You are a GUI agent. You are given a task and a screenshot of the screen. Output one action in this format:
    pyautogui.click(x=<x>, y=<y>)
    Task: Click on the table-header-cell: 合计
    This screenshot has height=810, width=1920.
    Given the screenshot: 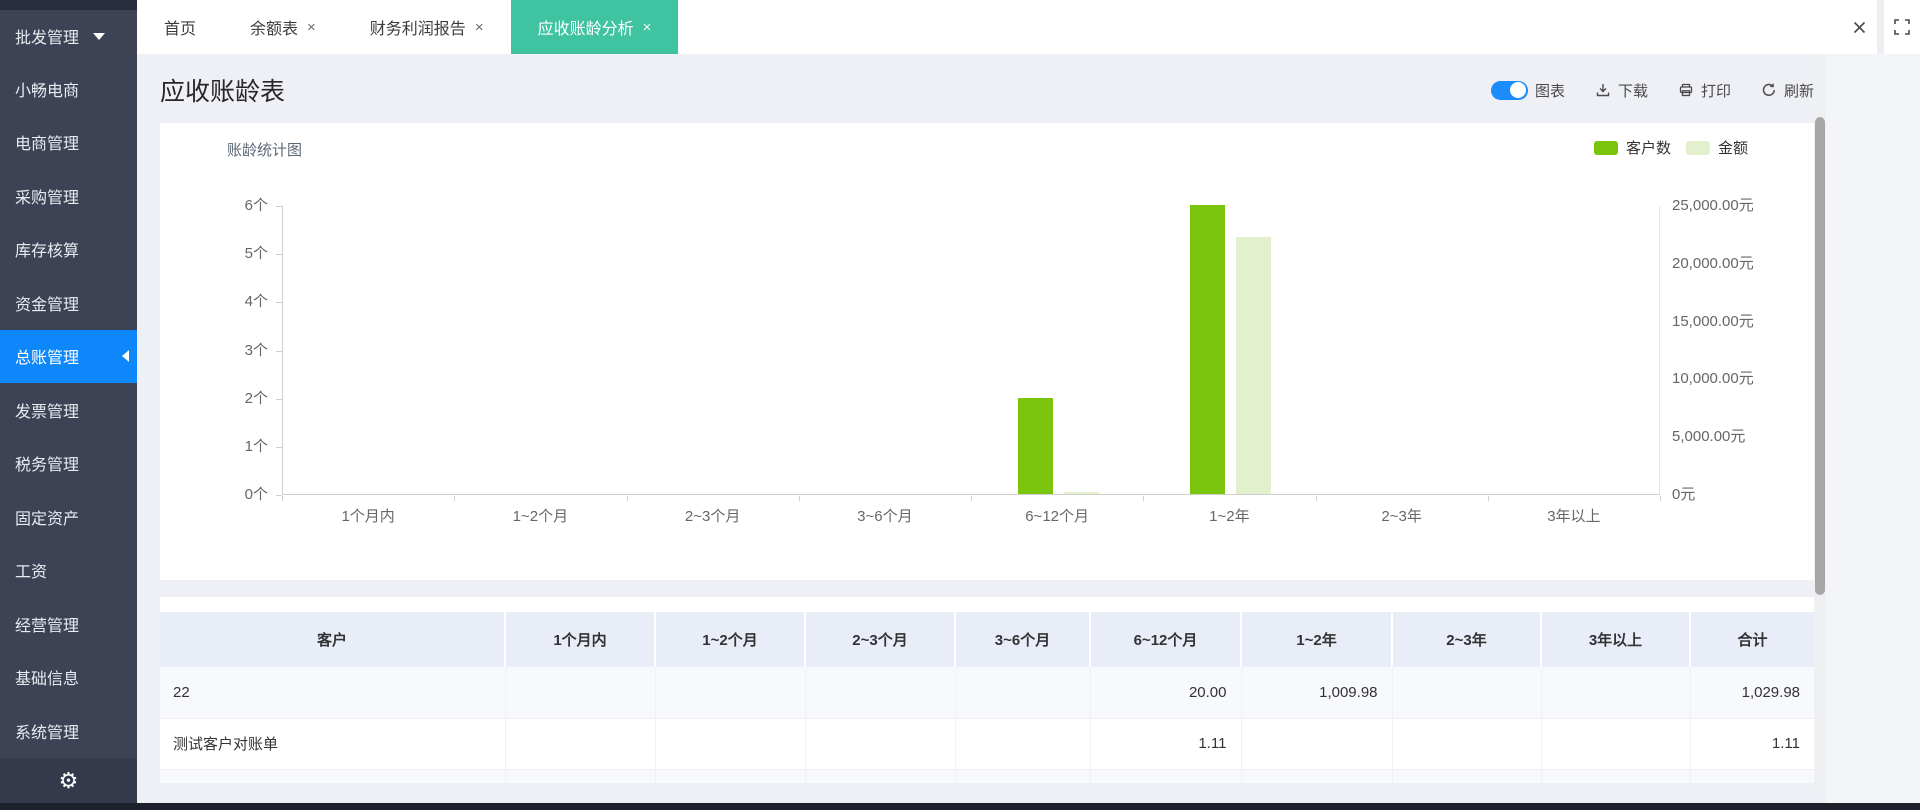 What is the action you would take?
    pyautogui.click(x=1752, y=639)
    